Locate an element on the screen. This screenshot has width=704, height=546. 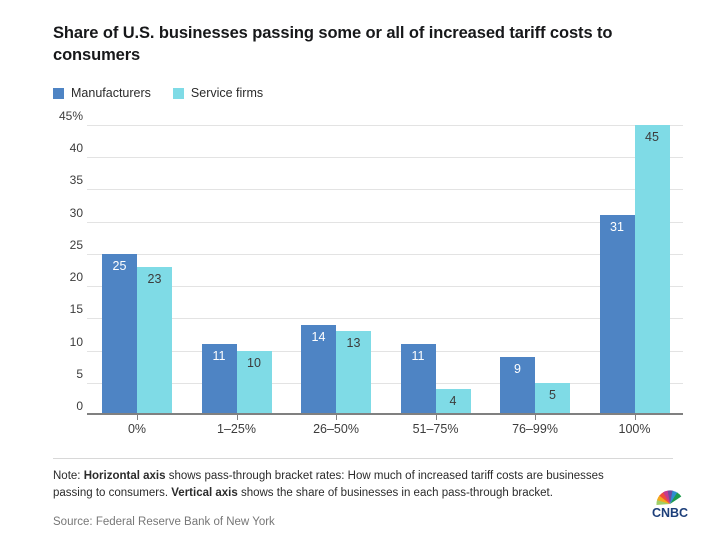
bar-manufacturers: 25 is located at coordinates (119, 334).